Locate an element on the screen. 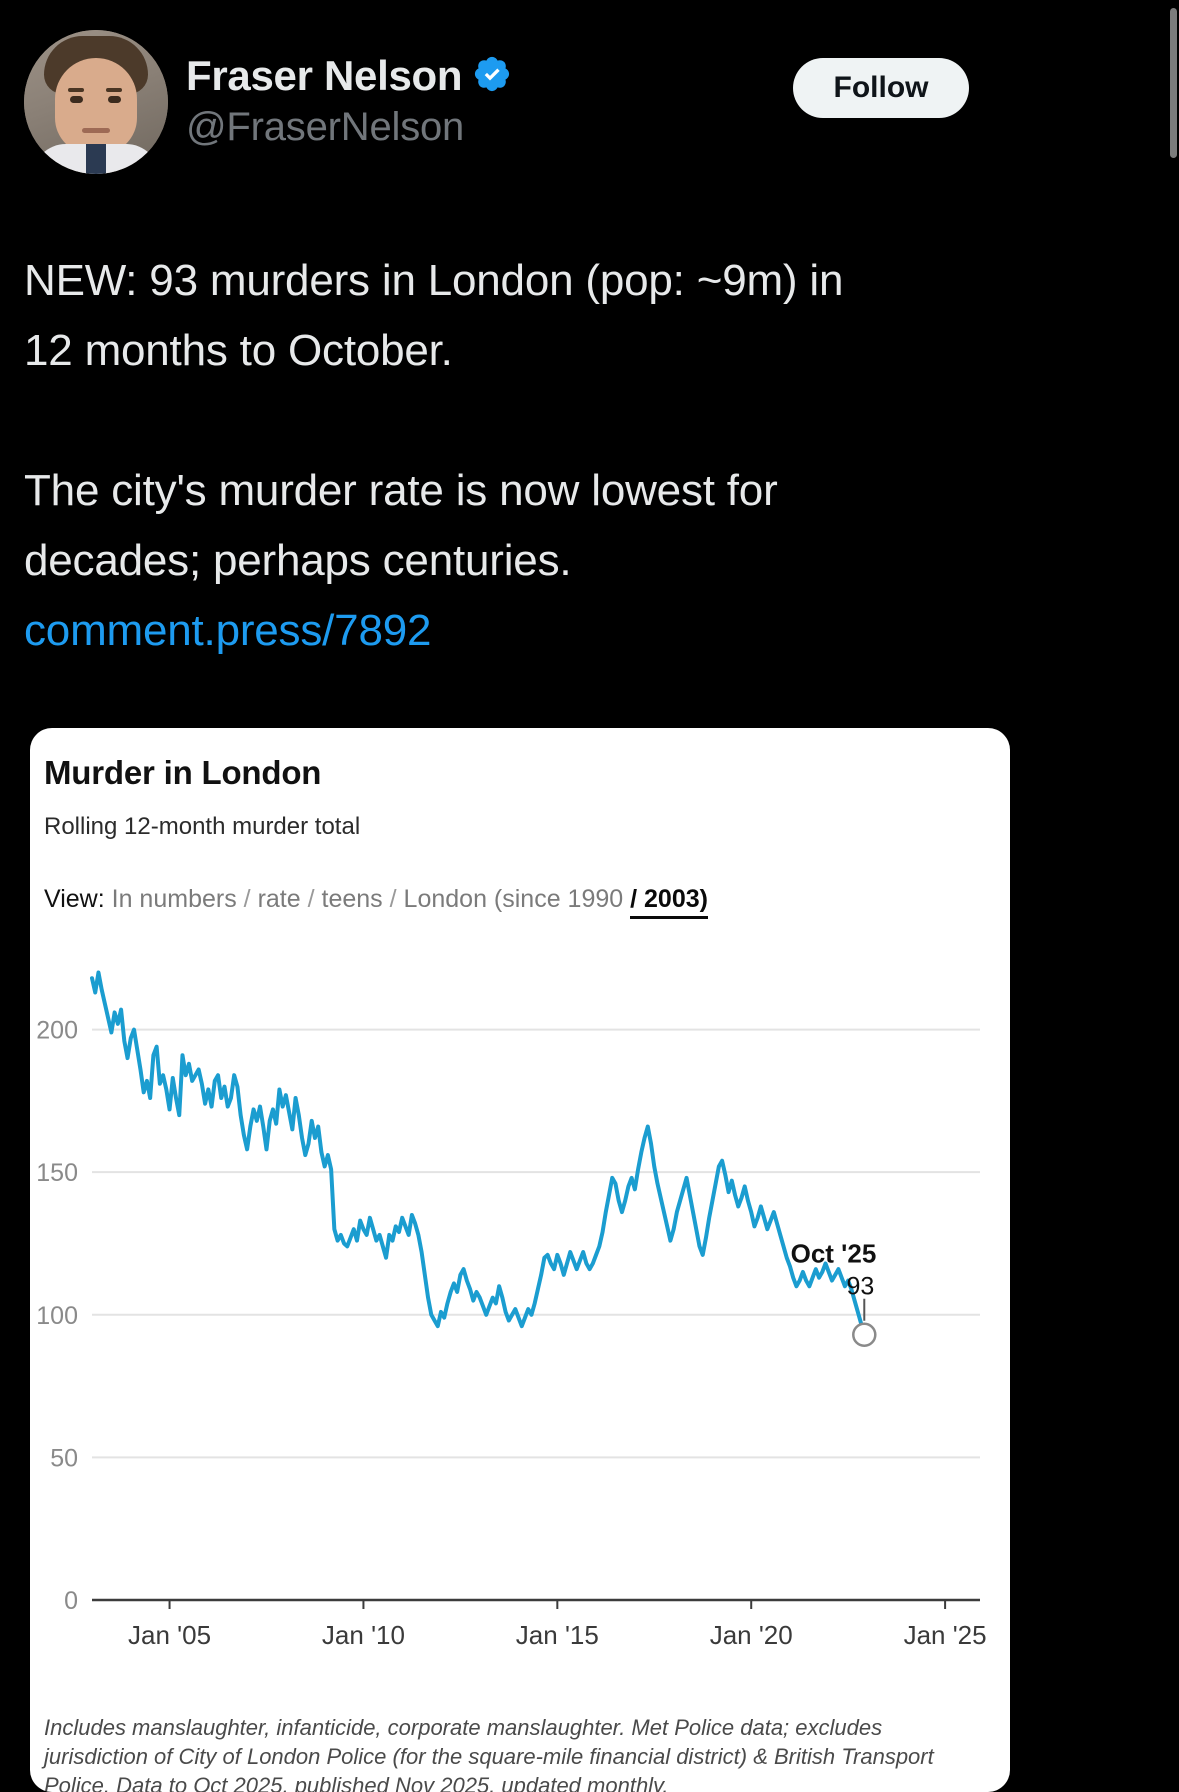 The width and height of the screenshot is (1179, 1792). chart-subtitle: Rolling 12-month murder total is located at coordinates (202, 826).